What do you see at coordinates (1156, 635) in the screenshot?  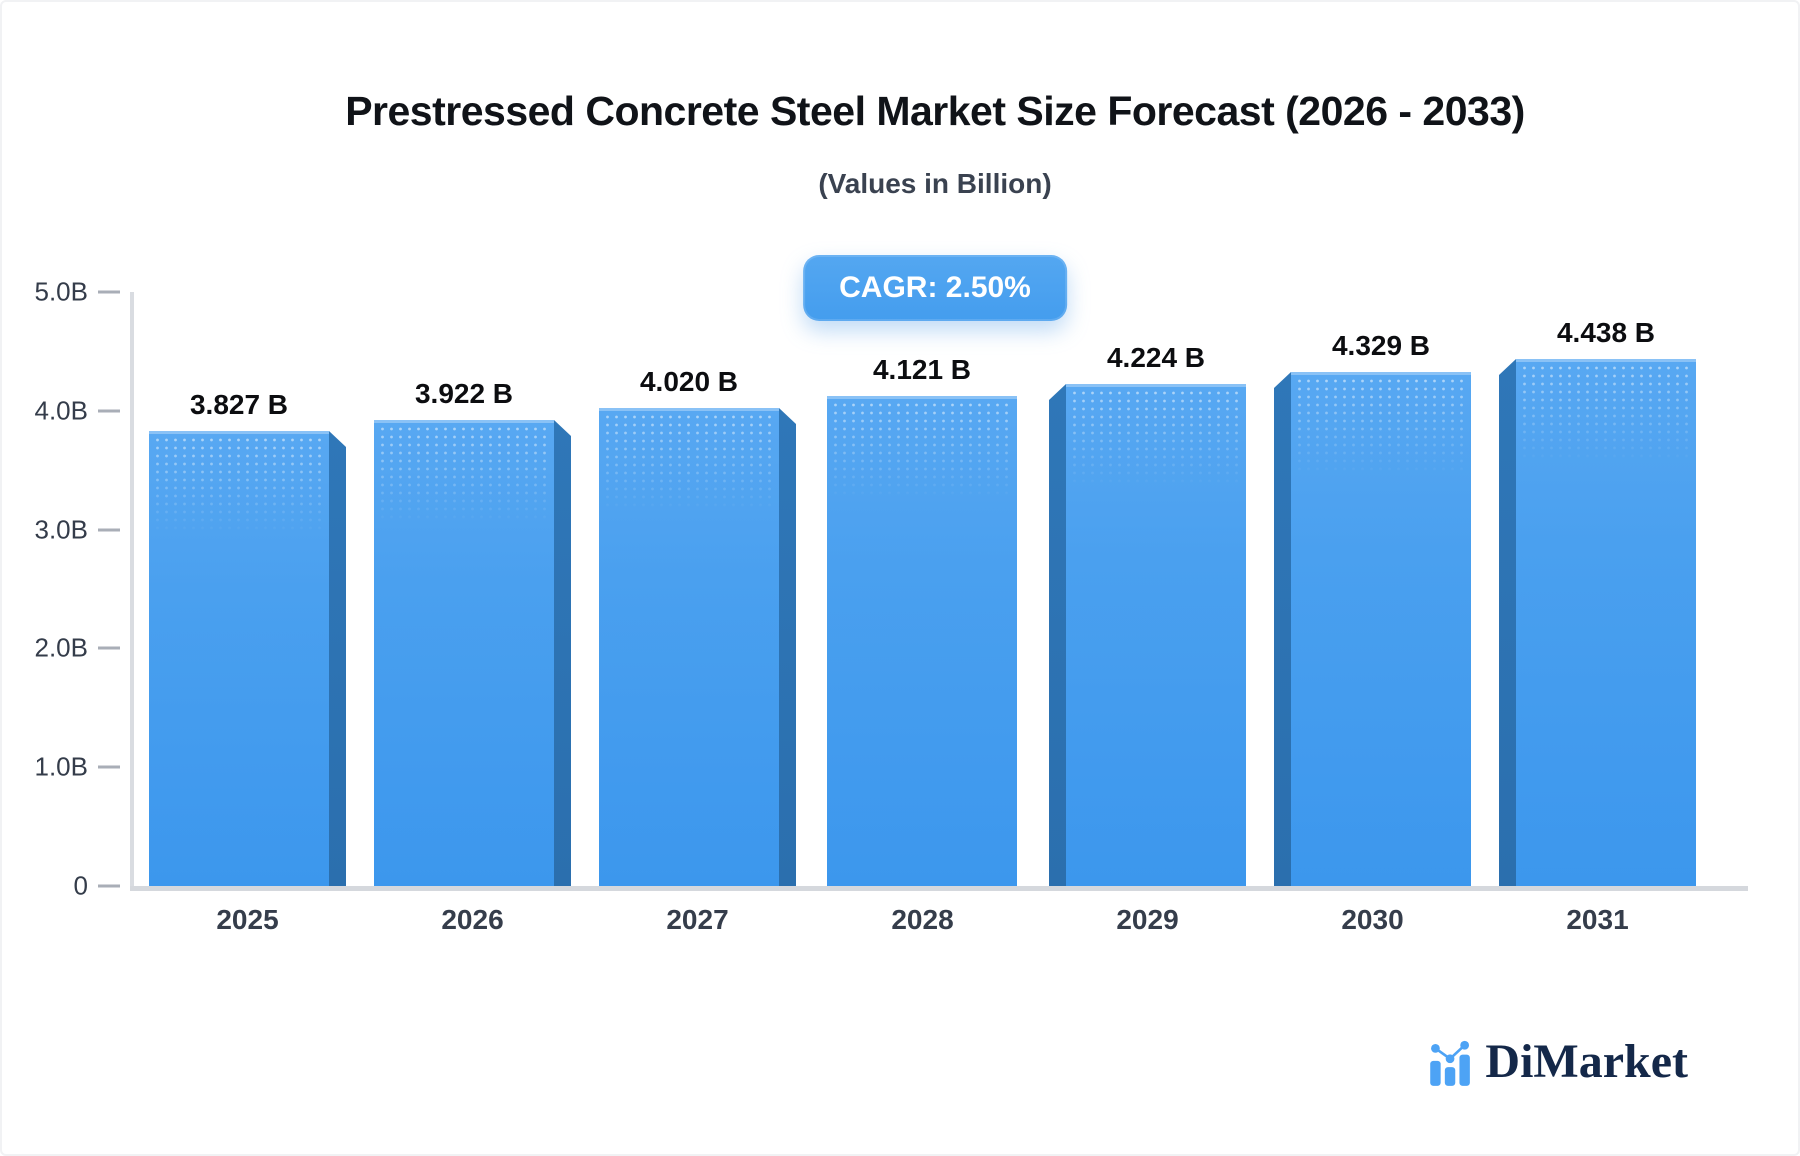 I see `bar-face-2029` at bounding box center [1156, 635].